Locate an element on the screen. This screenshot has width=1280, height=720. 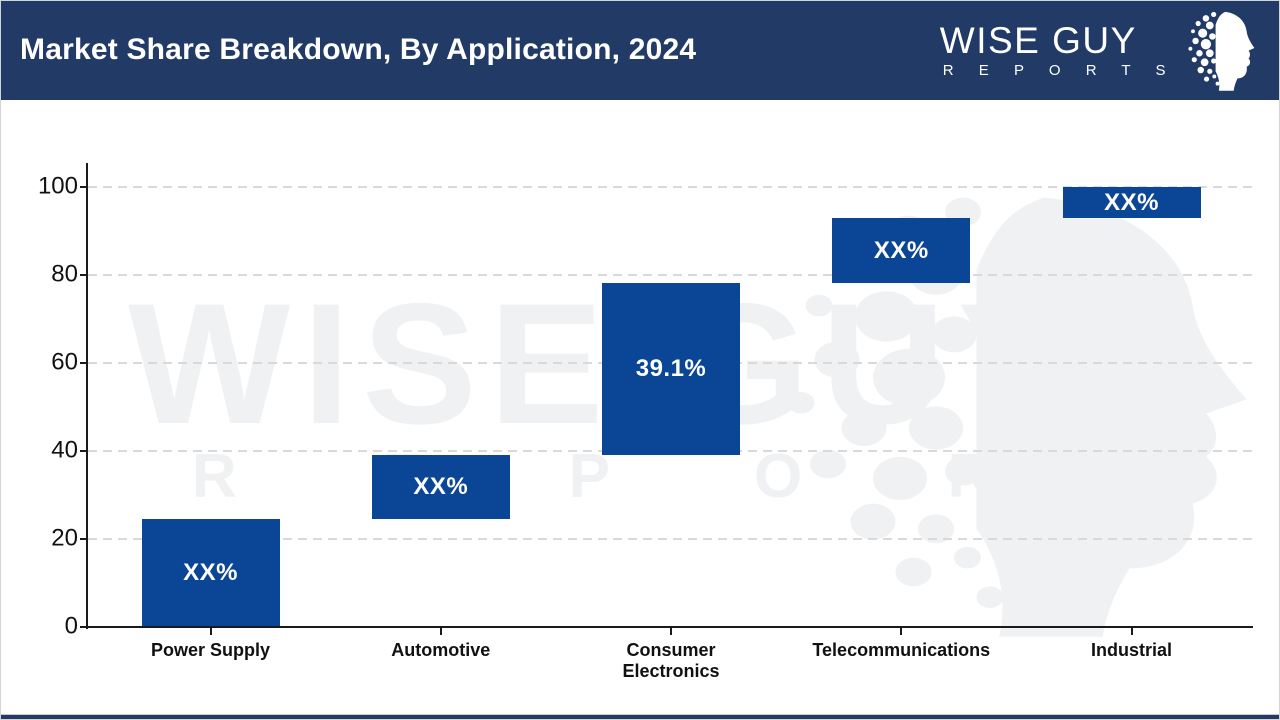
x-tick-power-supply is located at coordinates (210, 631).